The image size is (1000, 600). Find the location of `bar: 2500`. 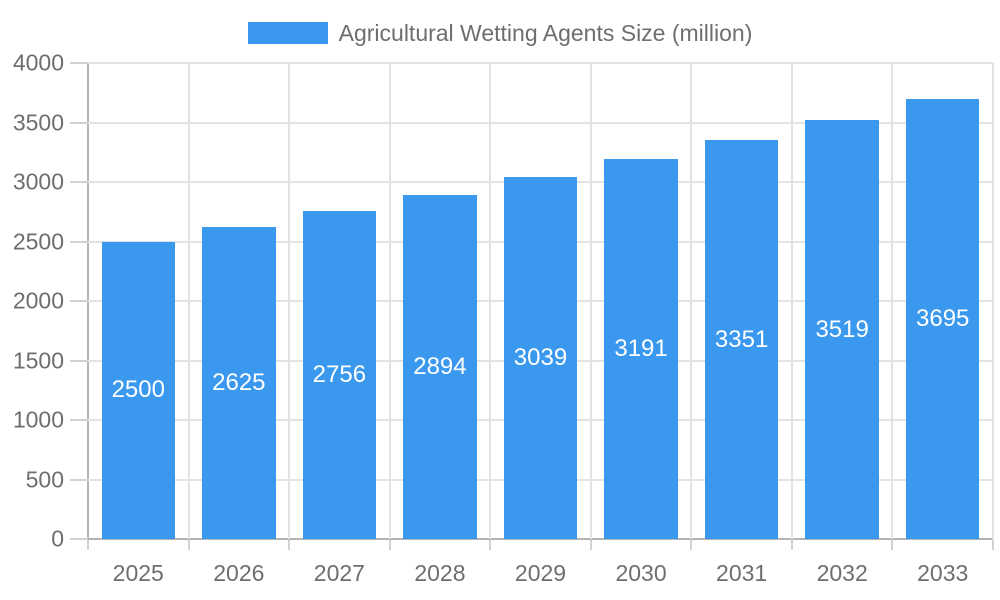

bar: 2500 is located at coordinates (138, 390).